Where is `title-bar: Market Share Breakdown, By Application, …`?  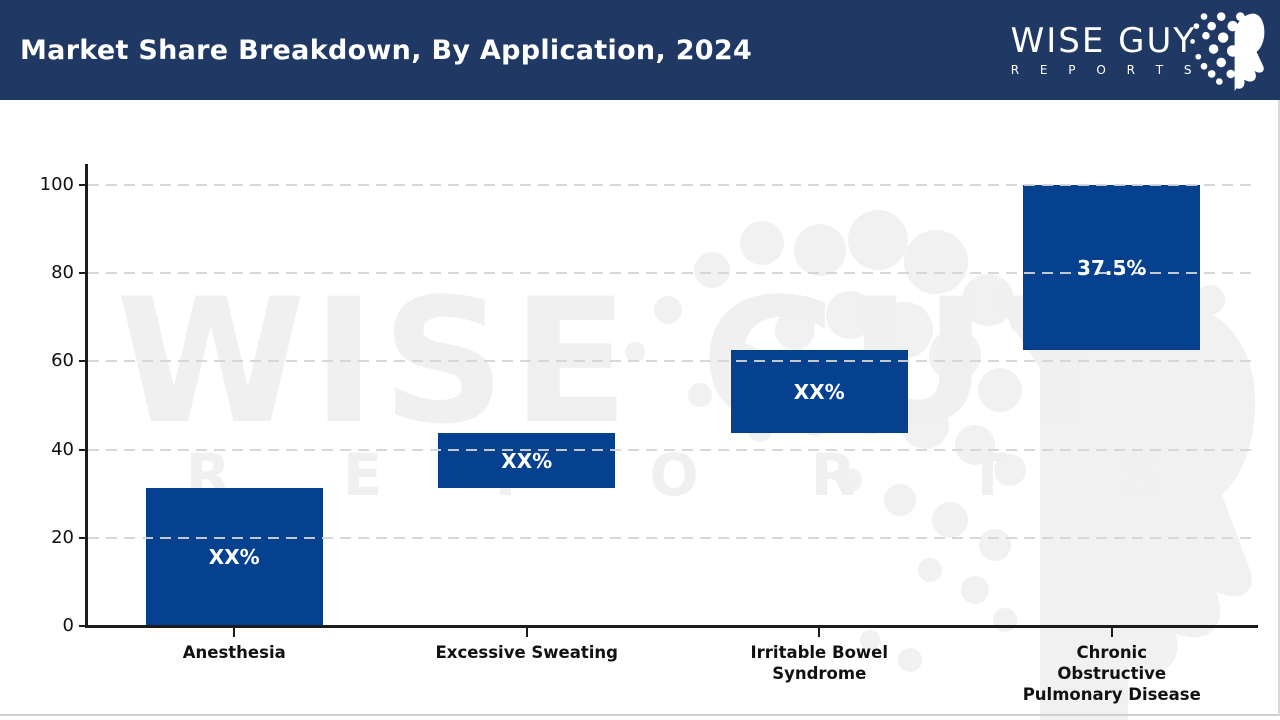 title-bar: Market Share Breakdown, By Application, … is located at coordinates (640, 50).